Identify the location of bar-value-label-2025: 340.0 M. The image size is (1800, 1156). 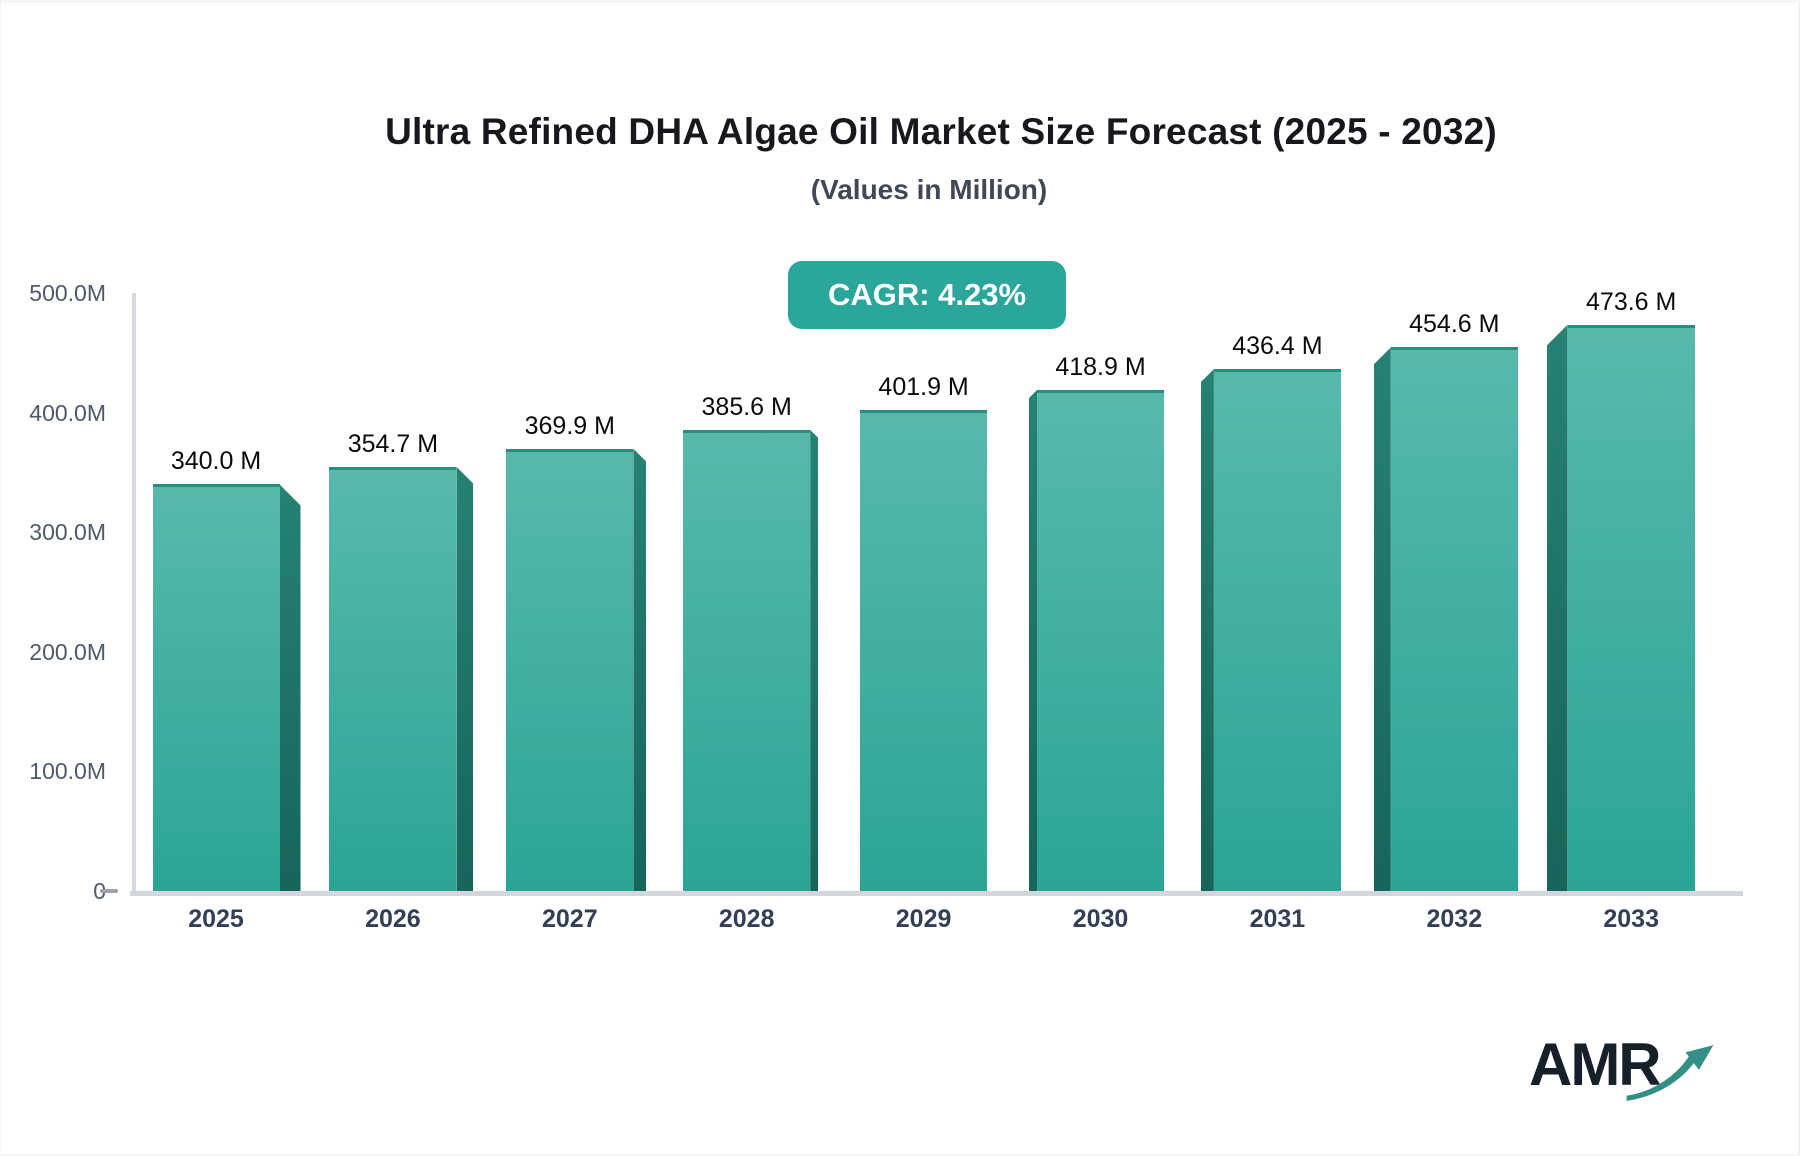
(216, 461).